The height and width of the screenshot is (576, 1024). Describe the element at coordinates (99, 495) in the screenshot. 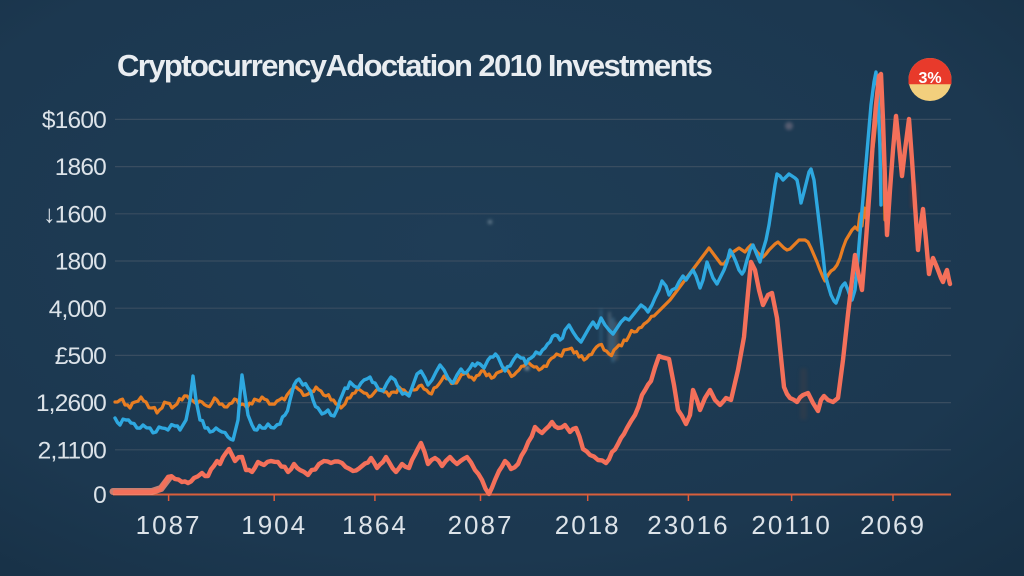

I see `svg-text: 0` at that location.